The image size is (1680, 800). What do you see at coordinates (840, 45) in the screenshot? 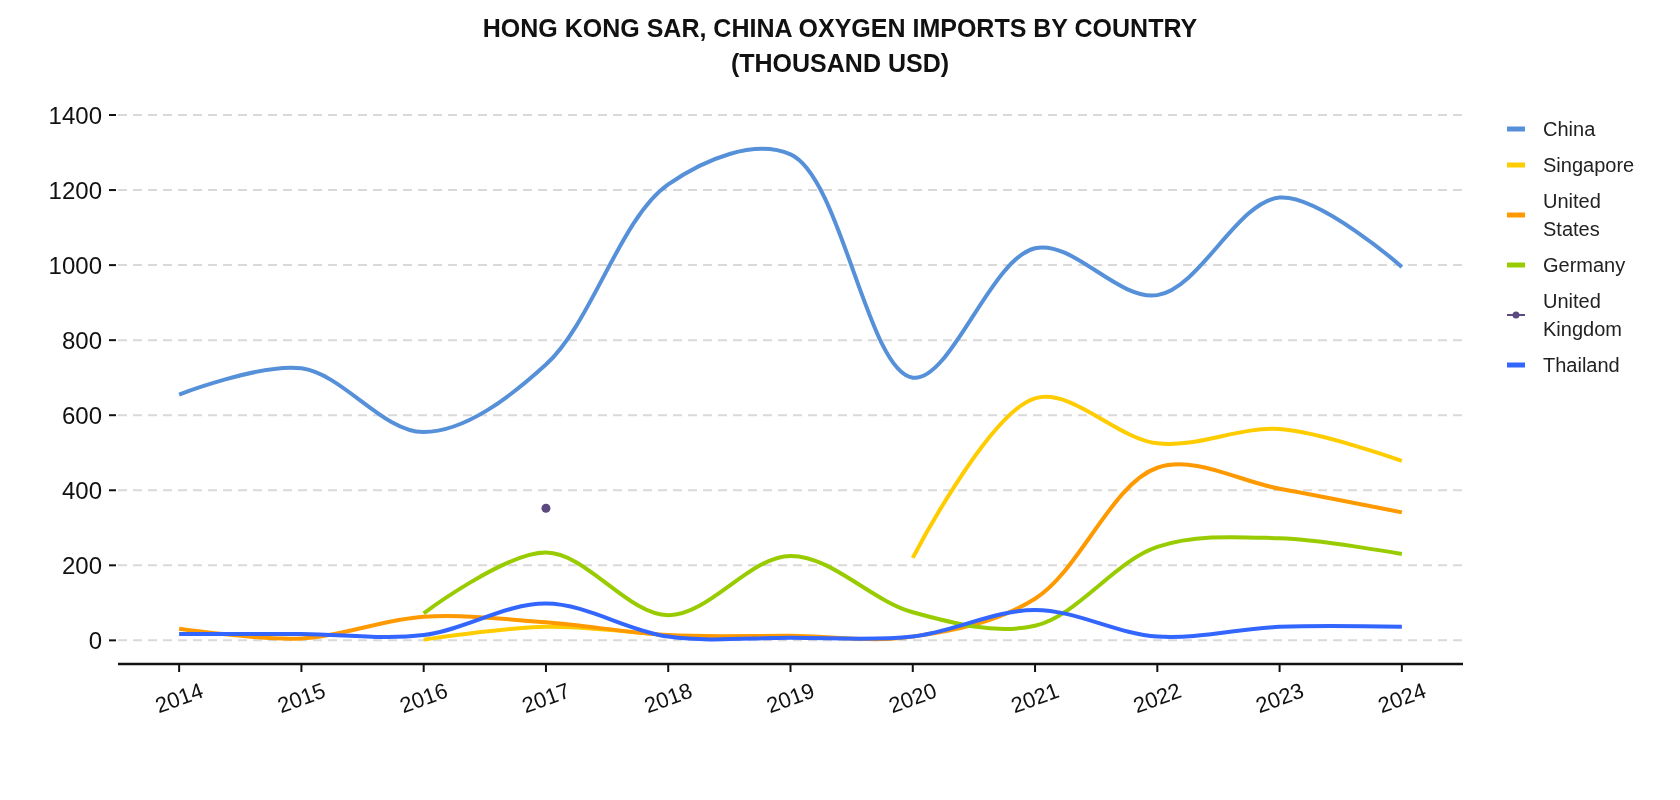
I see `chart-title: HONG KONG SAR, CHINA OXYGEN IMPORTS BY COUNTRY (THOUSAND USD)` at bounding box center [840, 45].